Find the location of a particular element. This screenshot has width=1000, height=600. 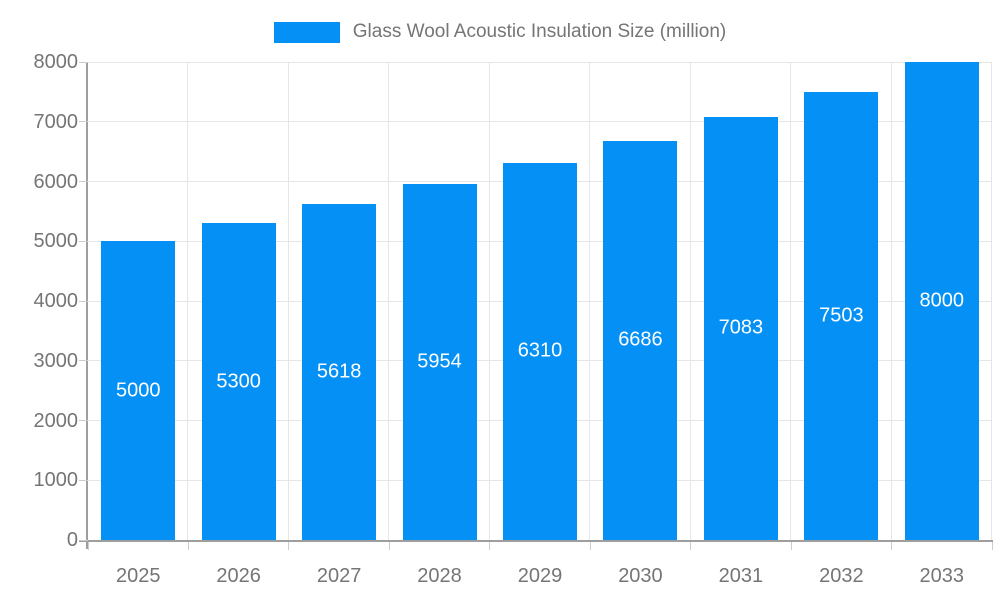

x-tick-label: 2033 is located at coordinates (942, 576).